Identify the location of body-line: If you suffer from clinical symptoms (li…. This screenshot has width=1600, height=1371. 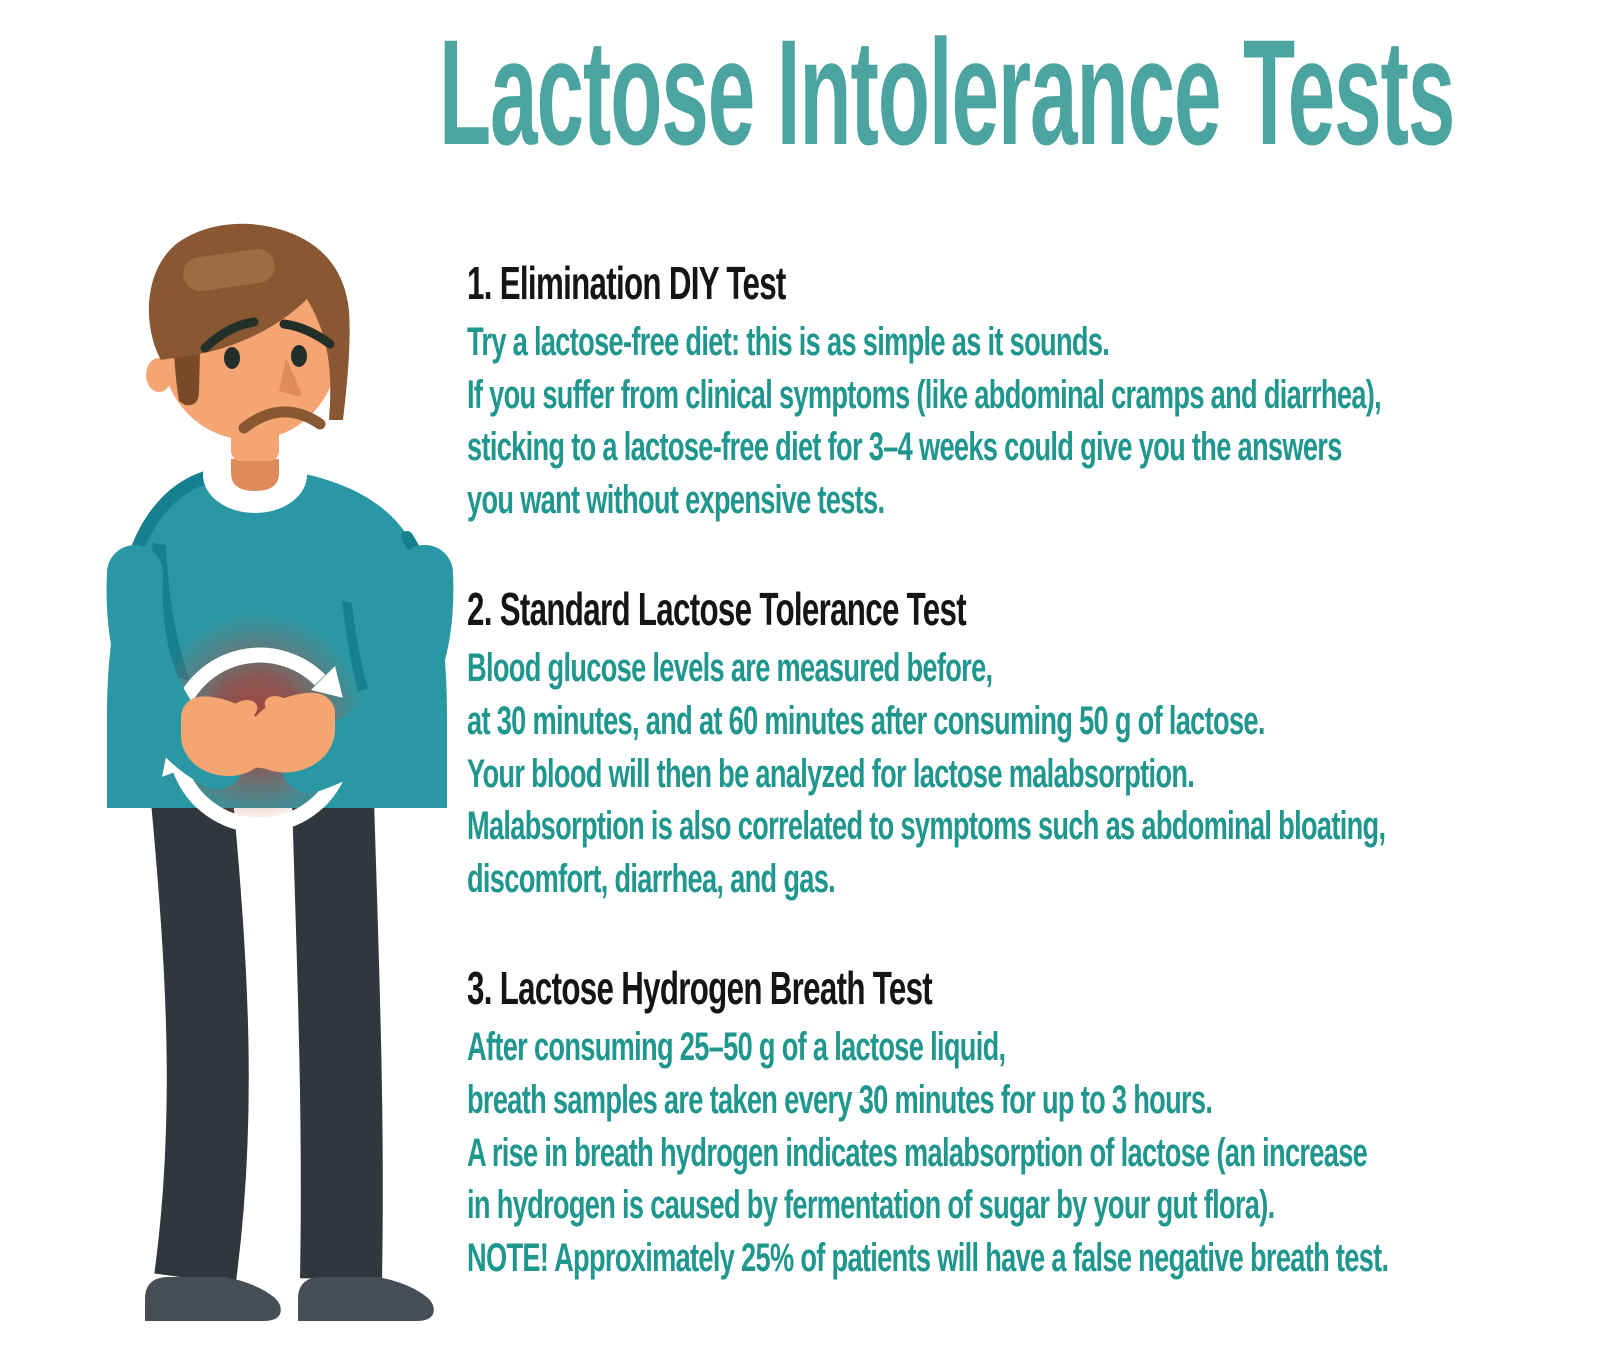
(924, 394).